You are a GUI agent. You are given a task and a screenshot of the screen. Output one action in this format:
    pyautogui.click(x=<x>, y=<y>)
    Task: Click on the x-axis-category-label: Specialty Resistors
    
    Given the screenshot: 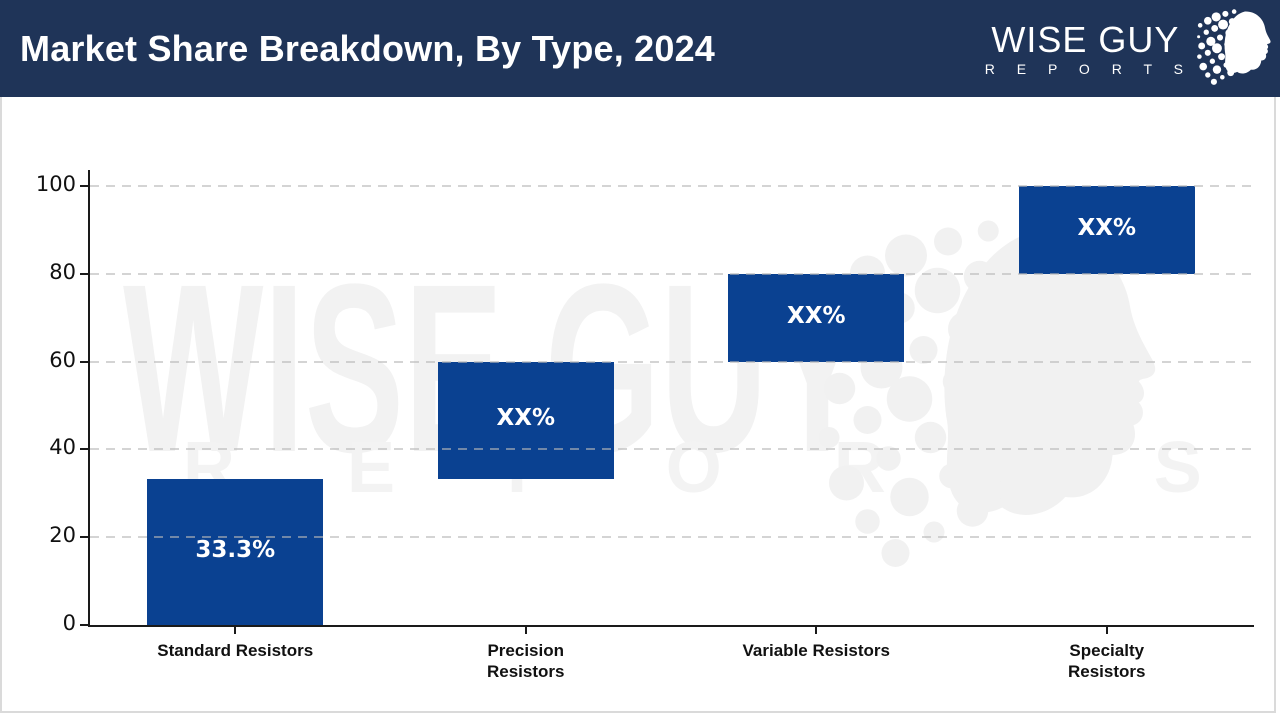 What is the action you would take?
    pyautogui.click(x=1107, y=661)
    